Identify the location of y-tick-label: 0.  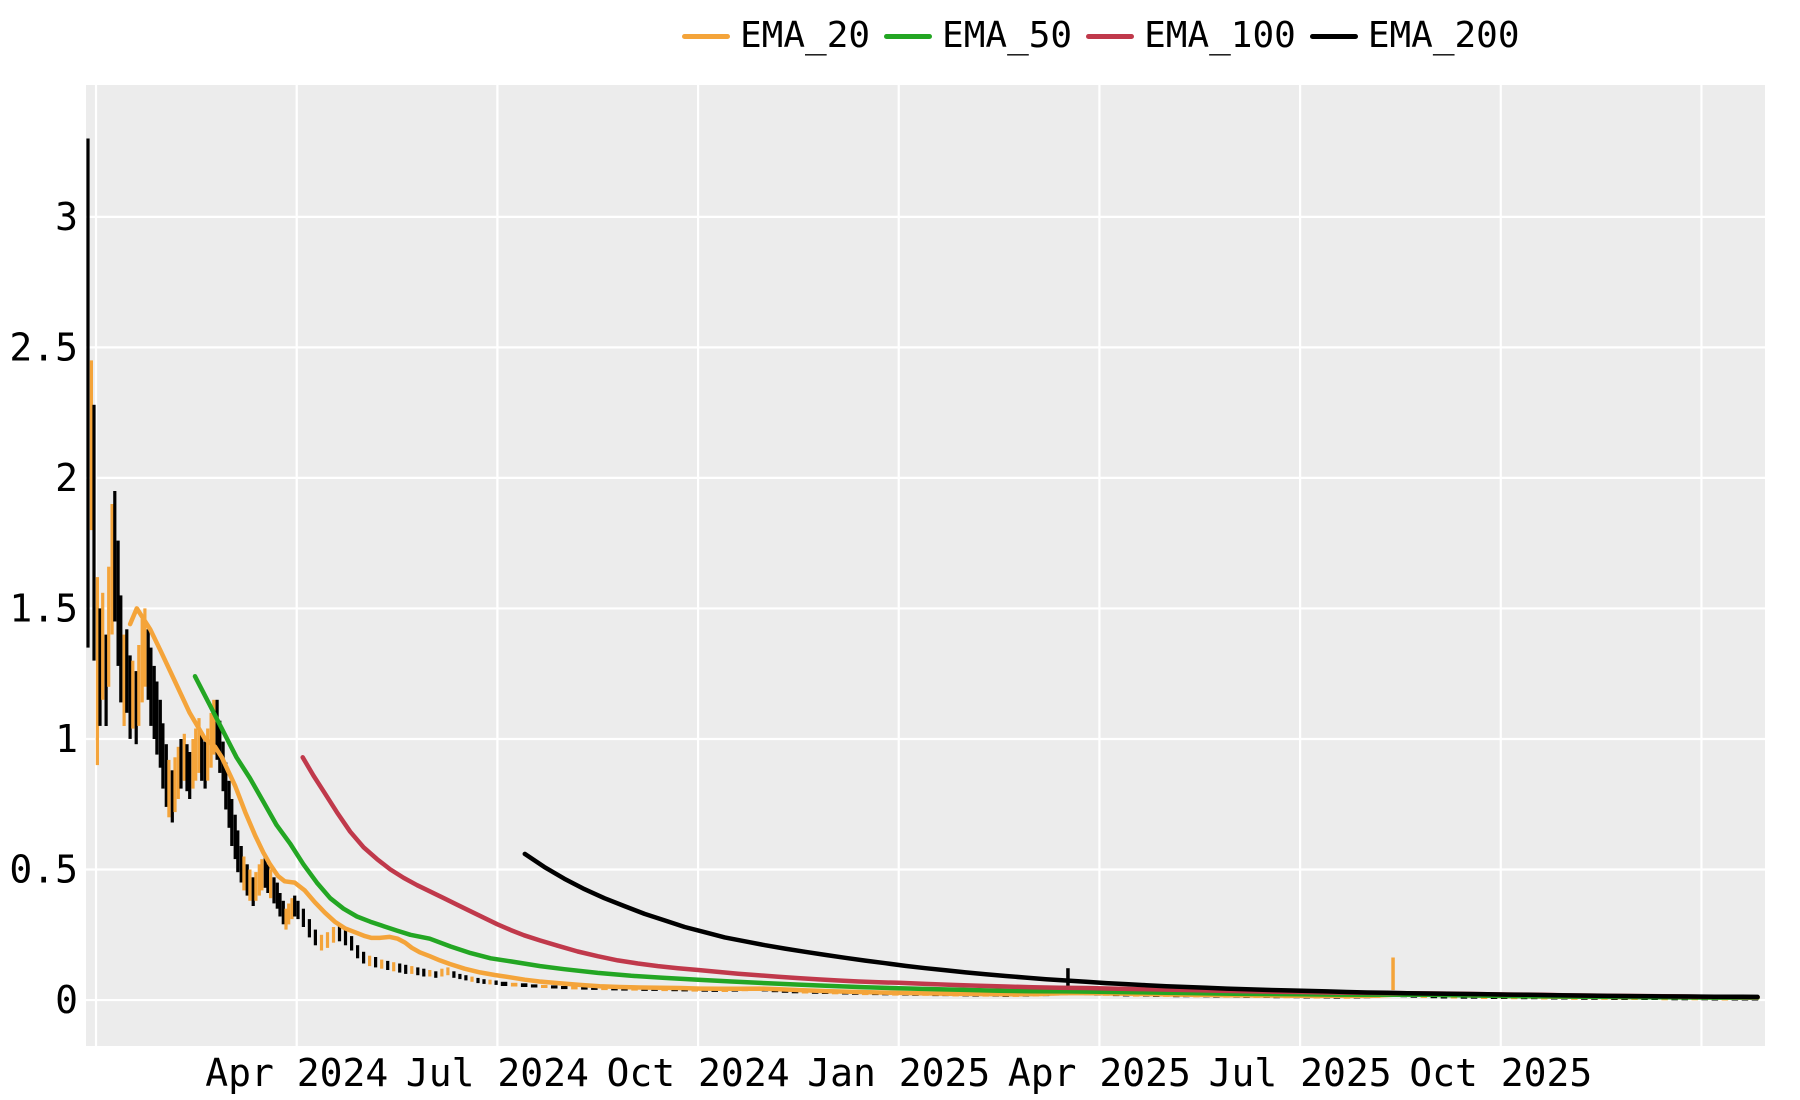
(66, 1000).